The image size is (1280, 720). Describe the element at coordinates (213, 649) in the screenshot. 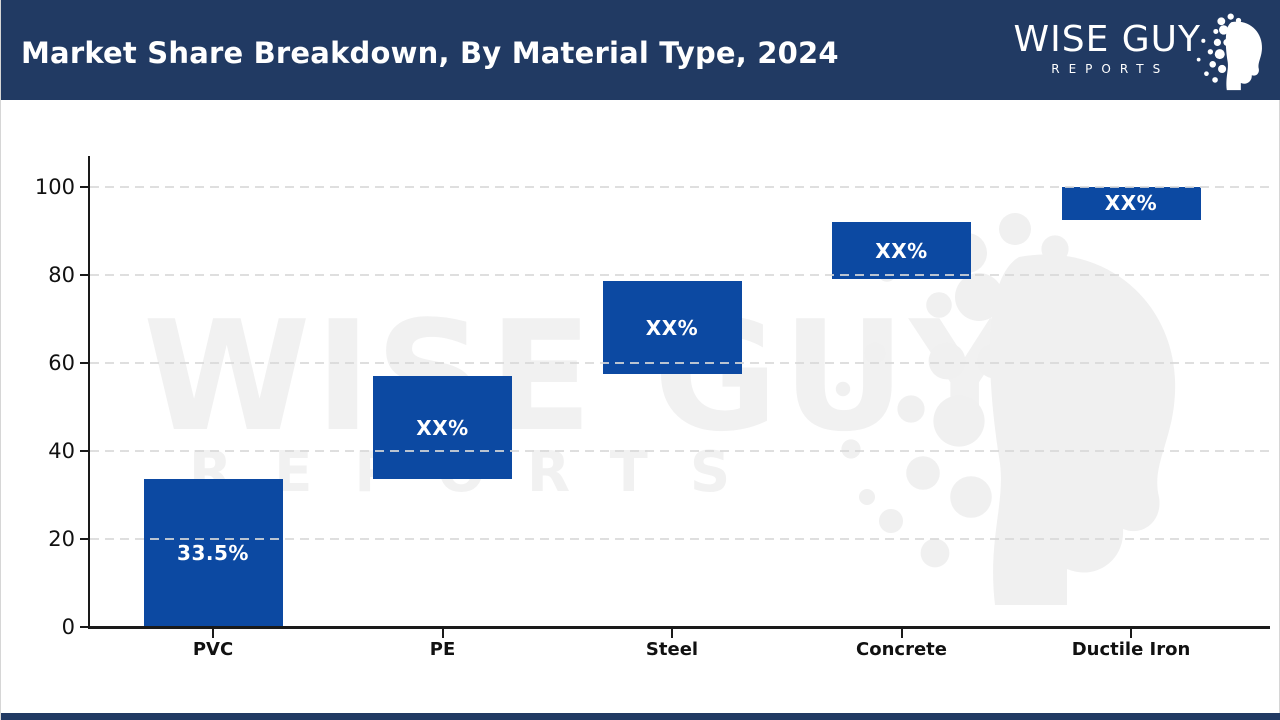

I see `x-tick-label-pvc: PVC` at that location.